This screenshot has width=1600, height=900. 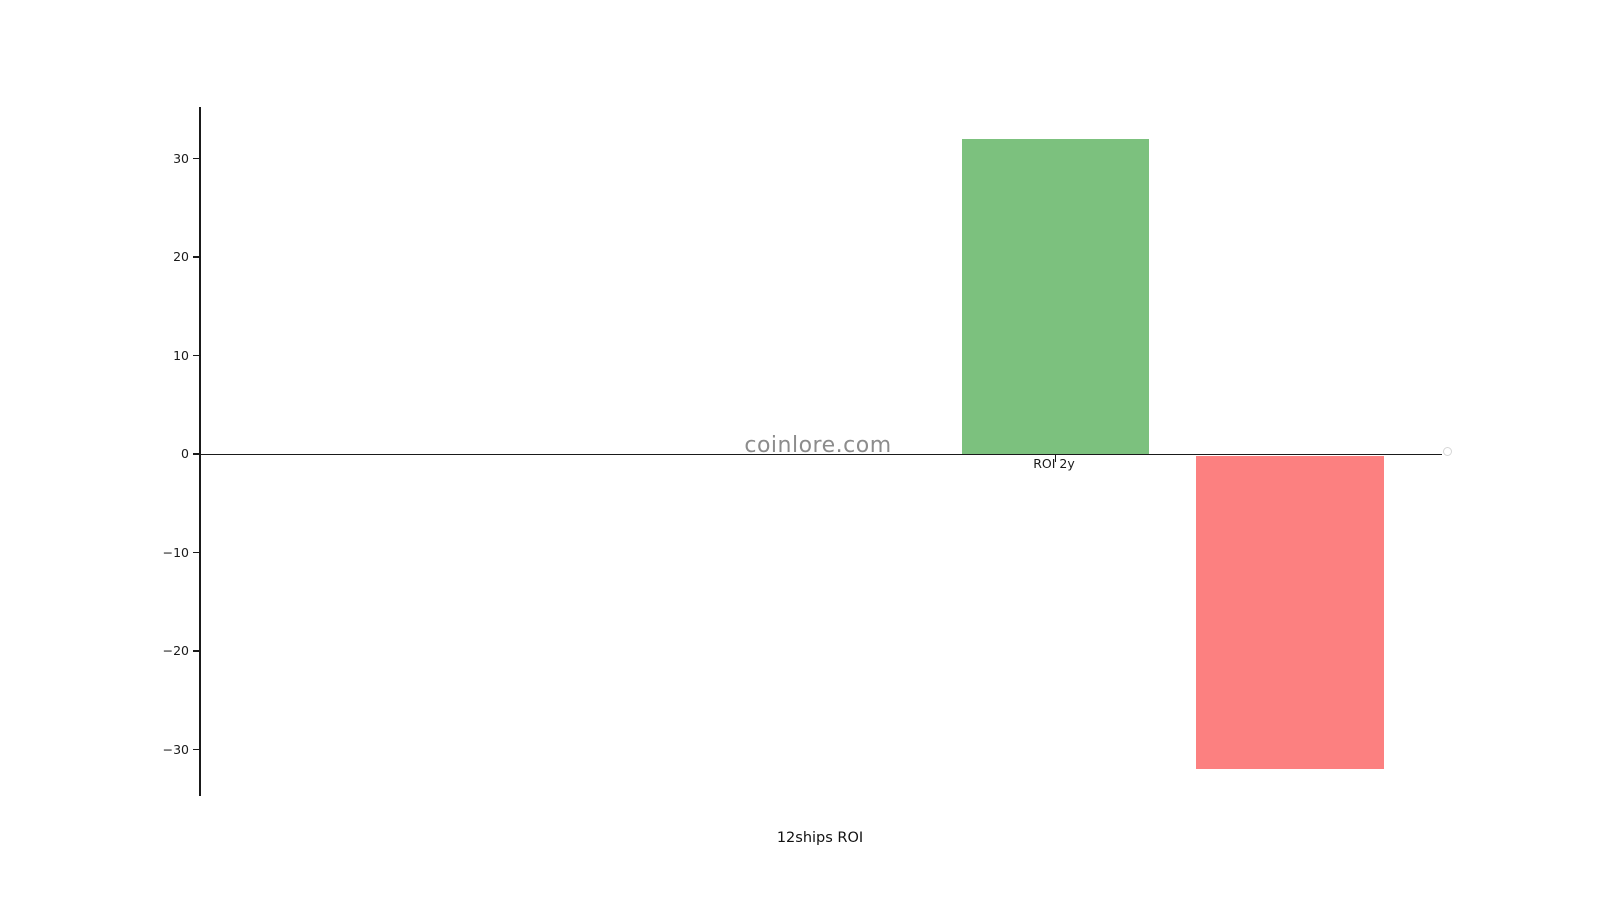 What do you see at coordinates (820, 838) in the screenshot?
I see `chart-x-axis-label: 12ships ROI` at bounding box center [820, 838].